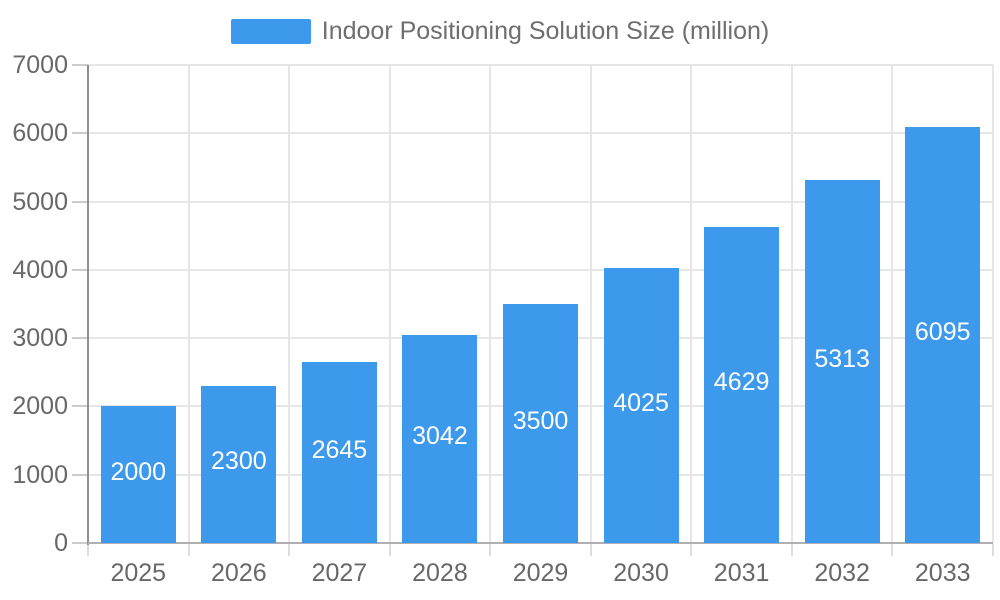  What do you see at coordinates (40, 406) in the screenshot?
I see `y-axis-label: 2000` at bounding box center [40, 406].